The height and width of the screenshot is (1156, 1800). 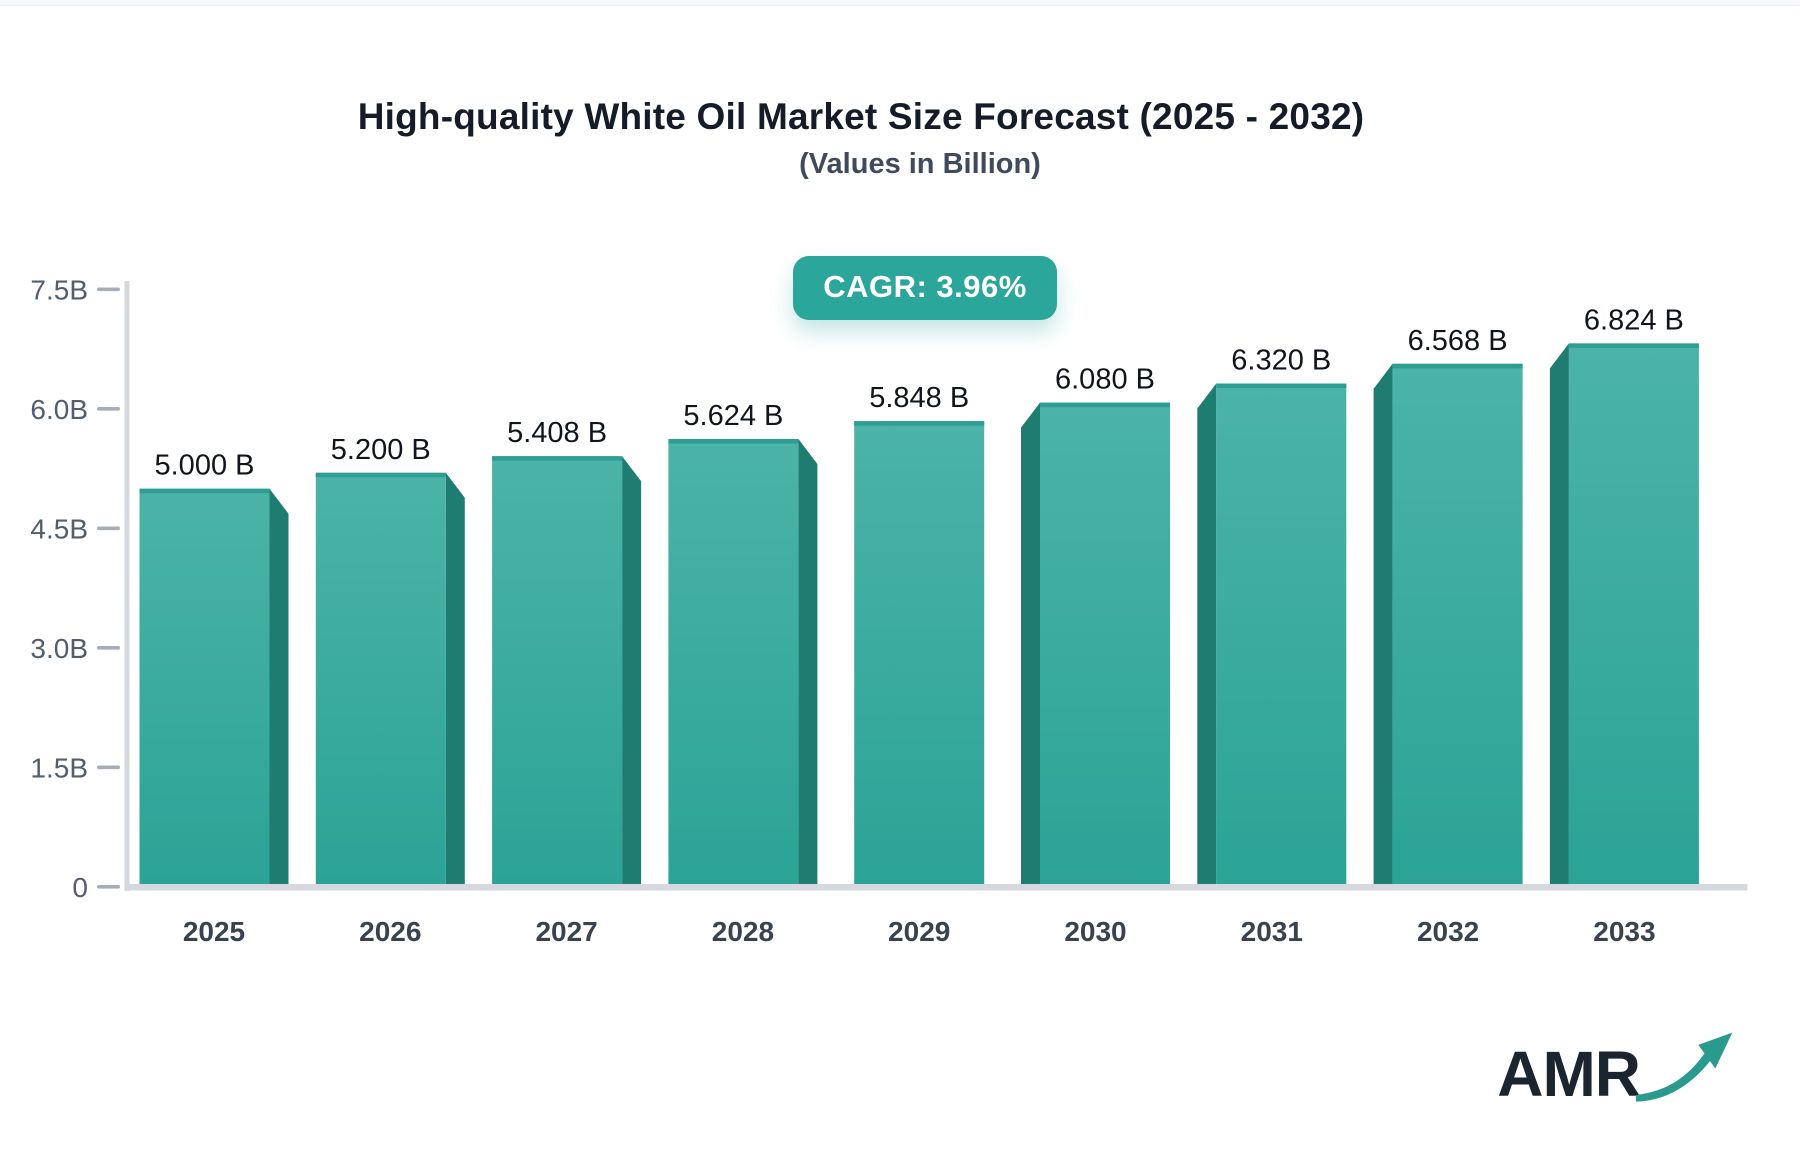 What do you see at coordinates (1569, 1074) in the screenshot?
I see `amr-logo-text: AMR` at bounding box center [1569, 1074].